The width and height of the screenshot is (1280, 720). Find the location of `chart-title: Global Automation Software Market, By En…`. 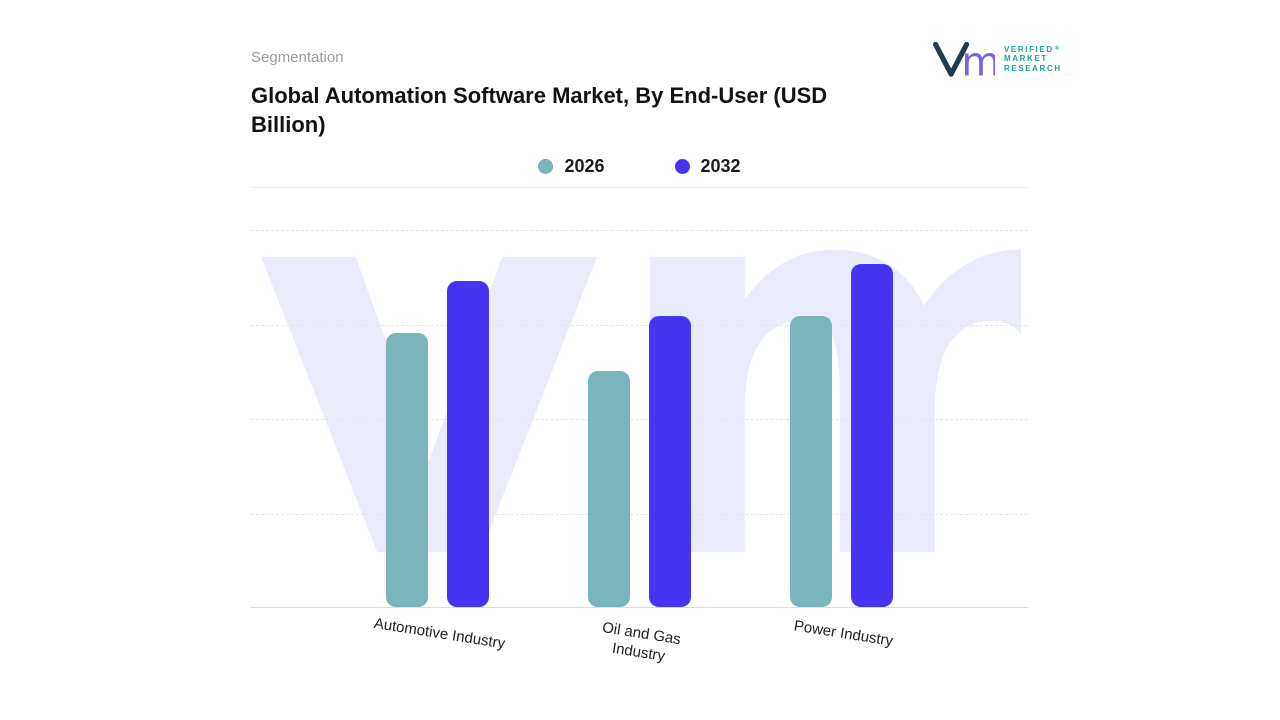

chart-title: Global Automation Software Market, By En… is located at coordinates (539, 110).